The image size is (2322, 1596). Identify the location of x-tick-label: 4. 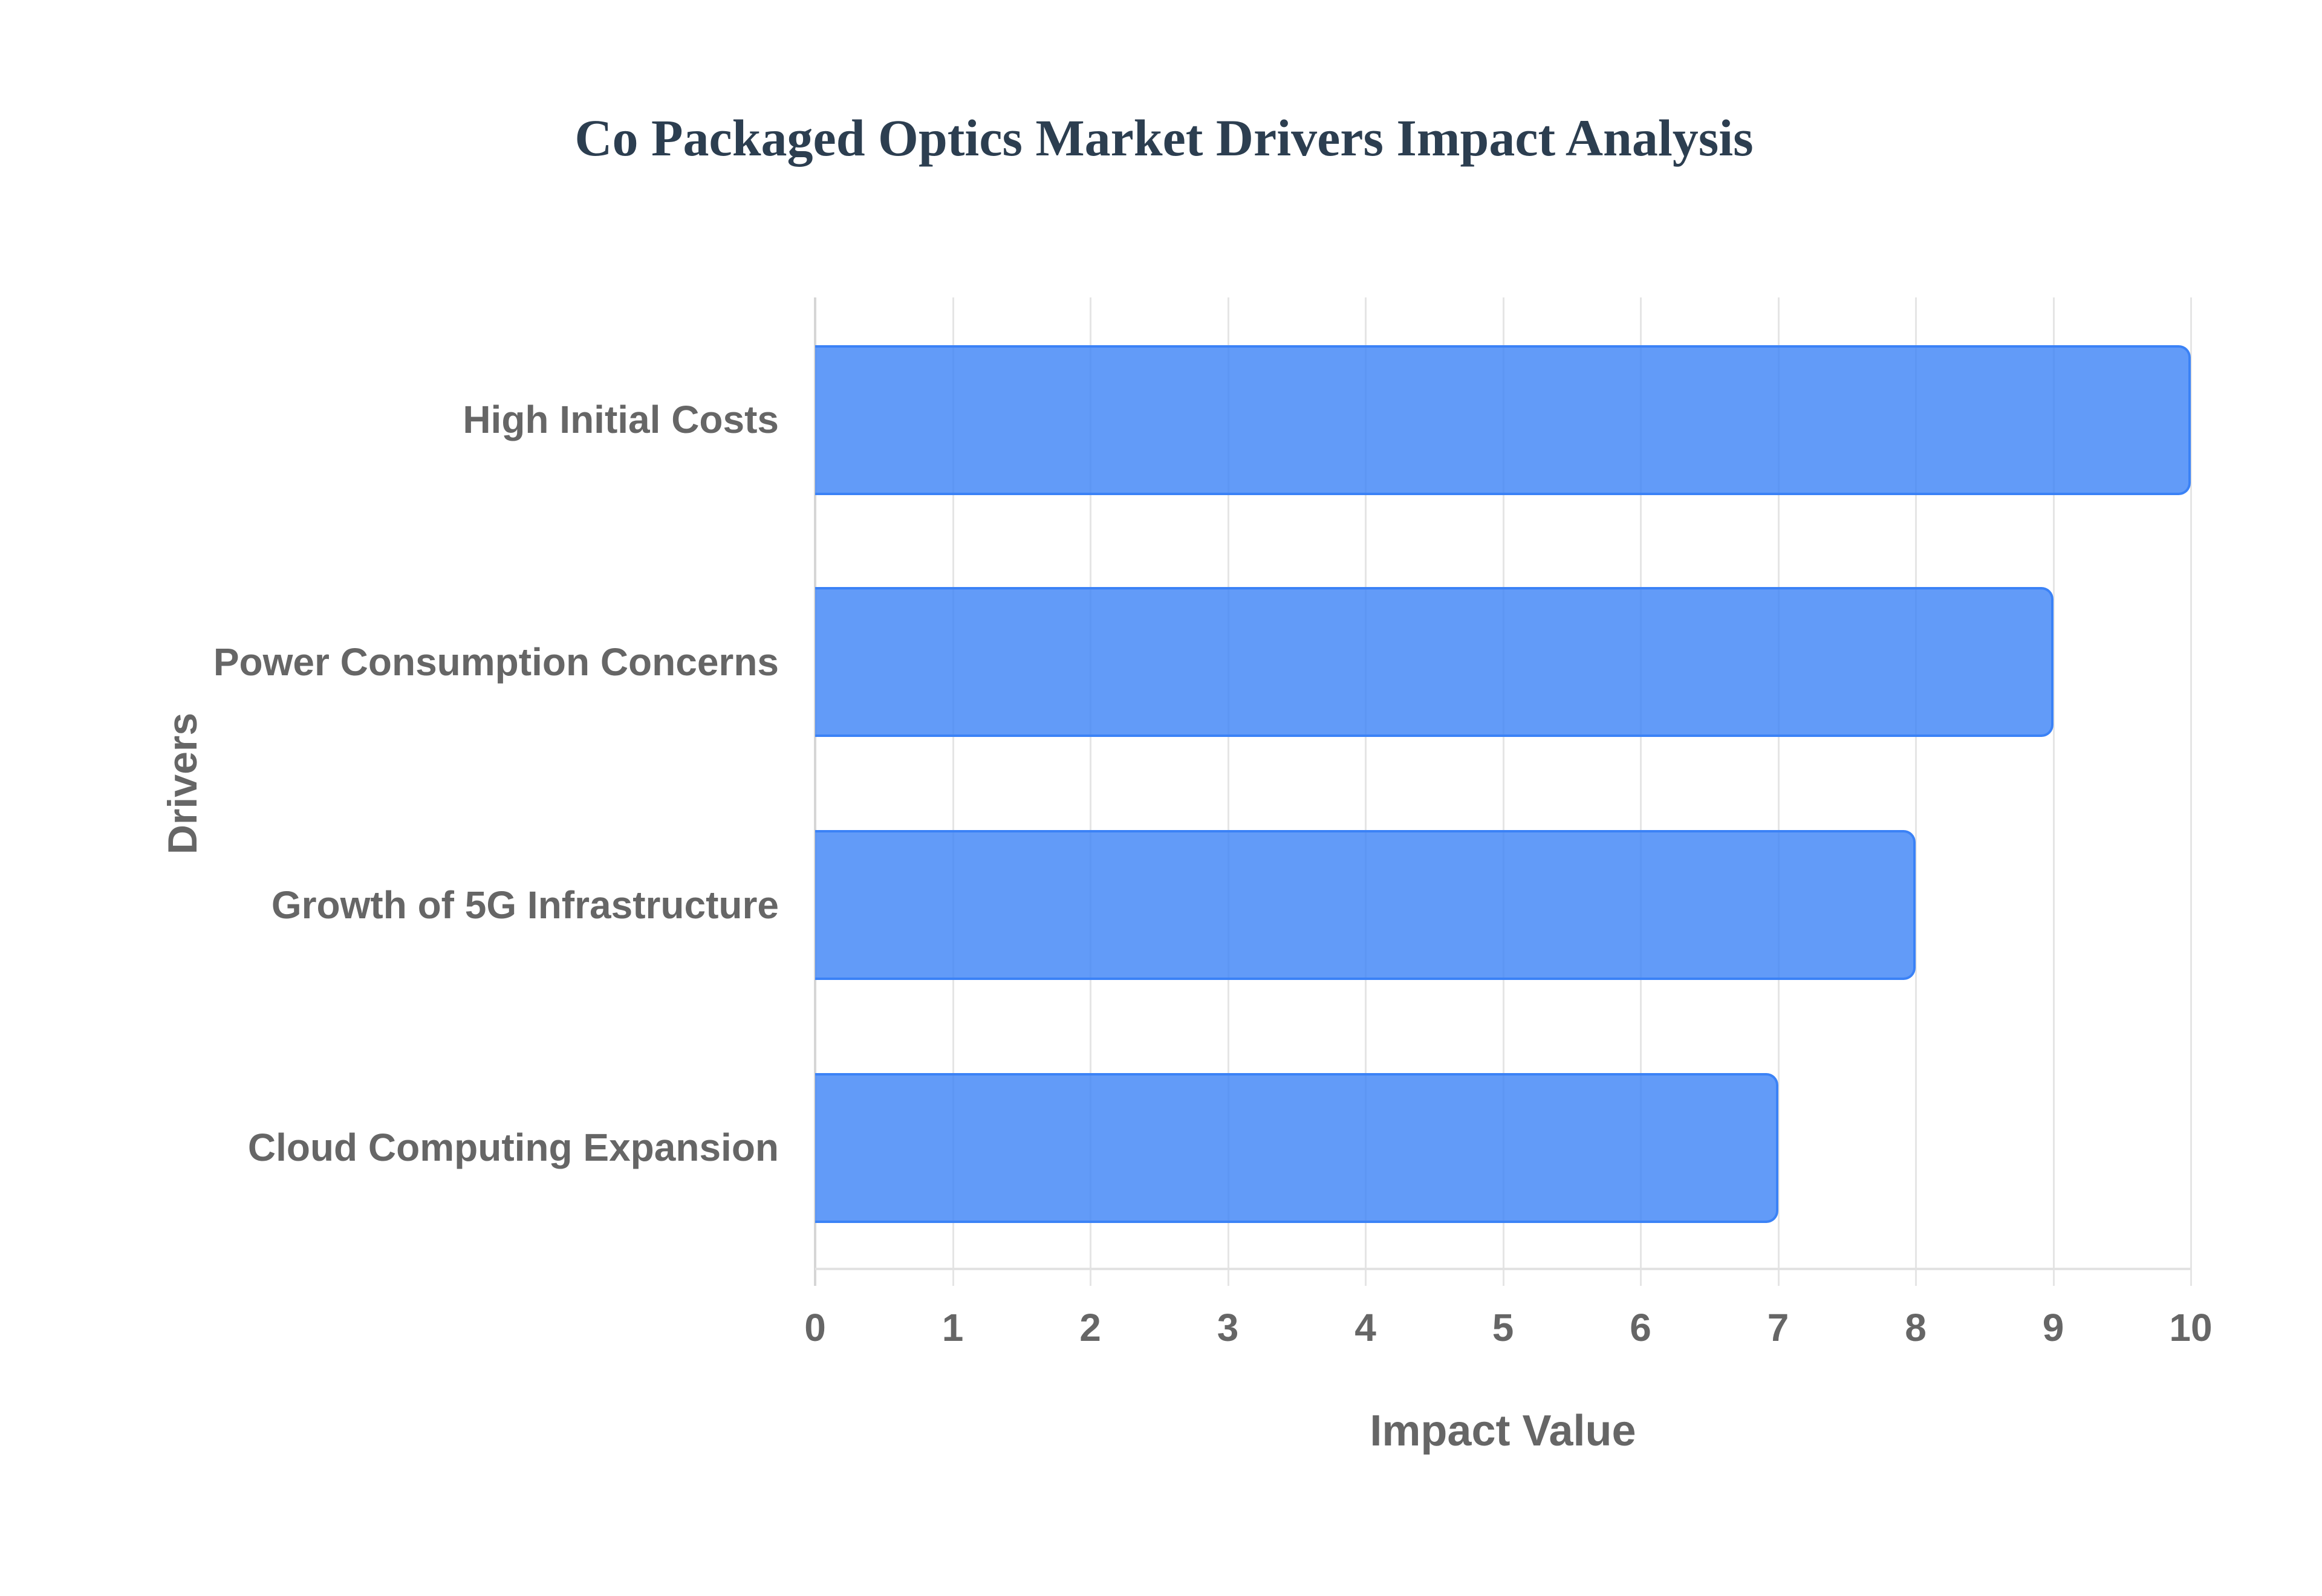
(1365, 1327).